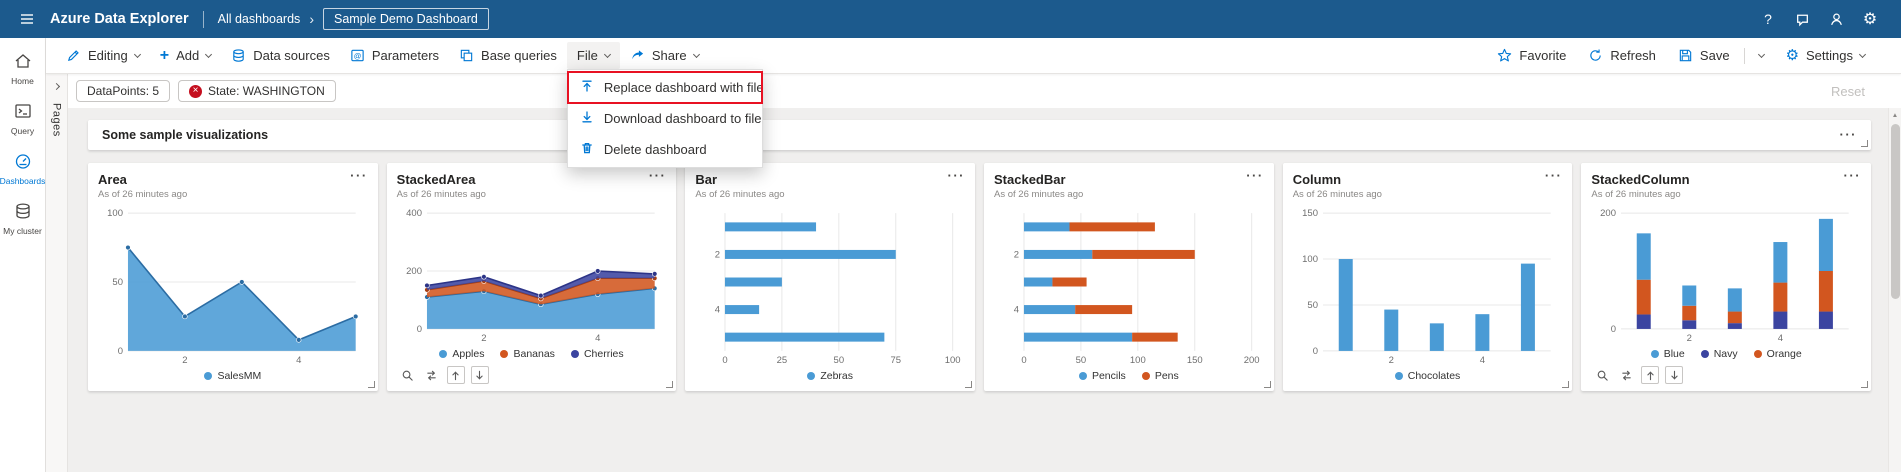 This screenshot has height=472, width=1901. I want to click on sidebar-item-label: Dashboards, so click(23, 181).